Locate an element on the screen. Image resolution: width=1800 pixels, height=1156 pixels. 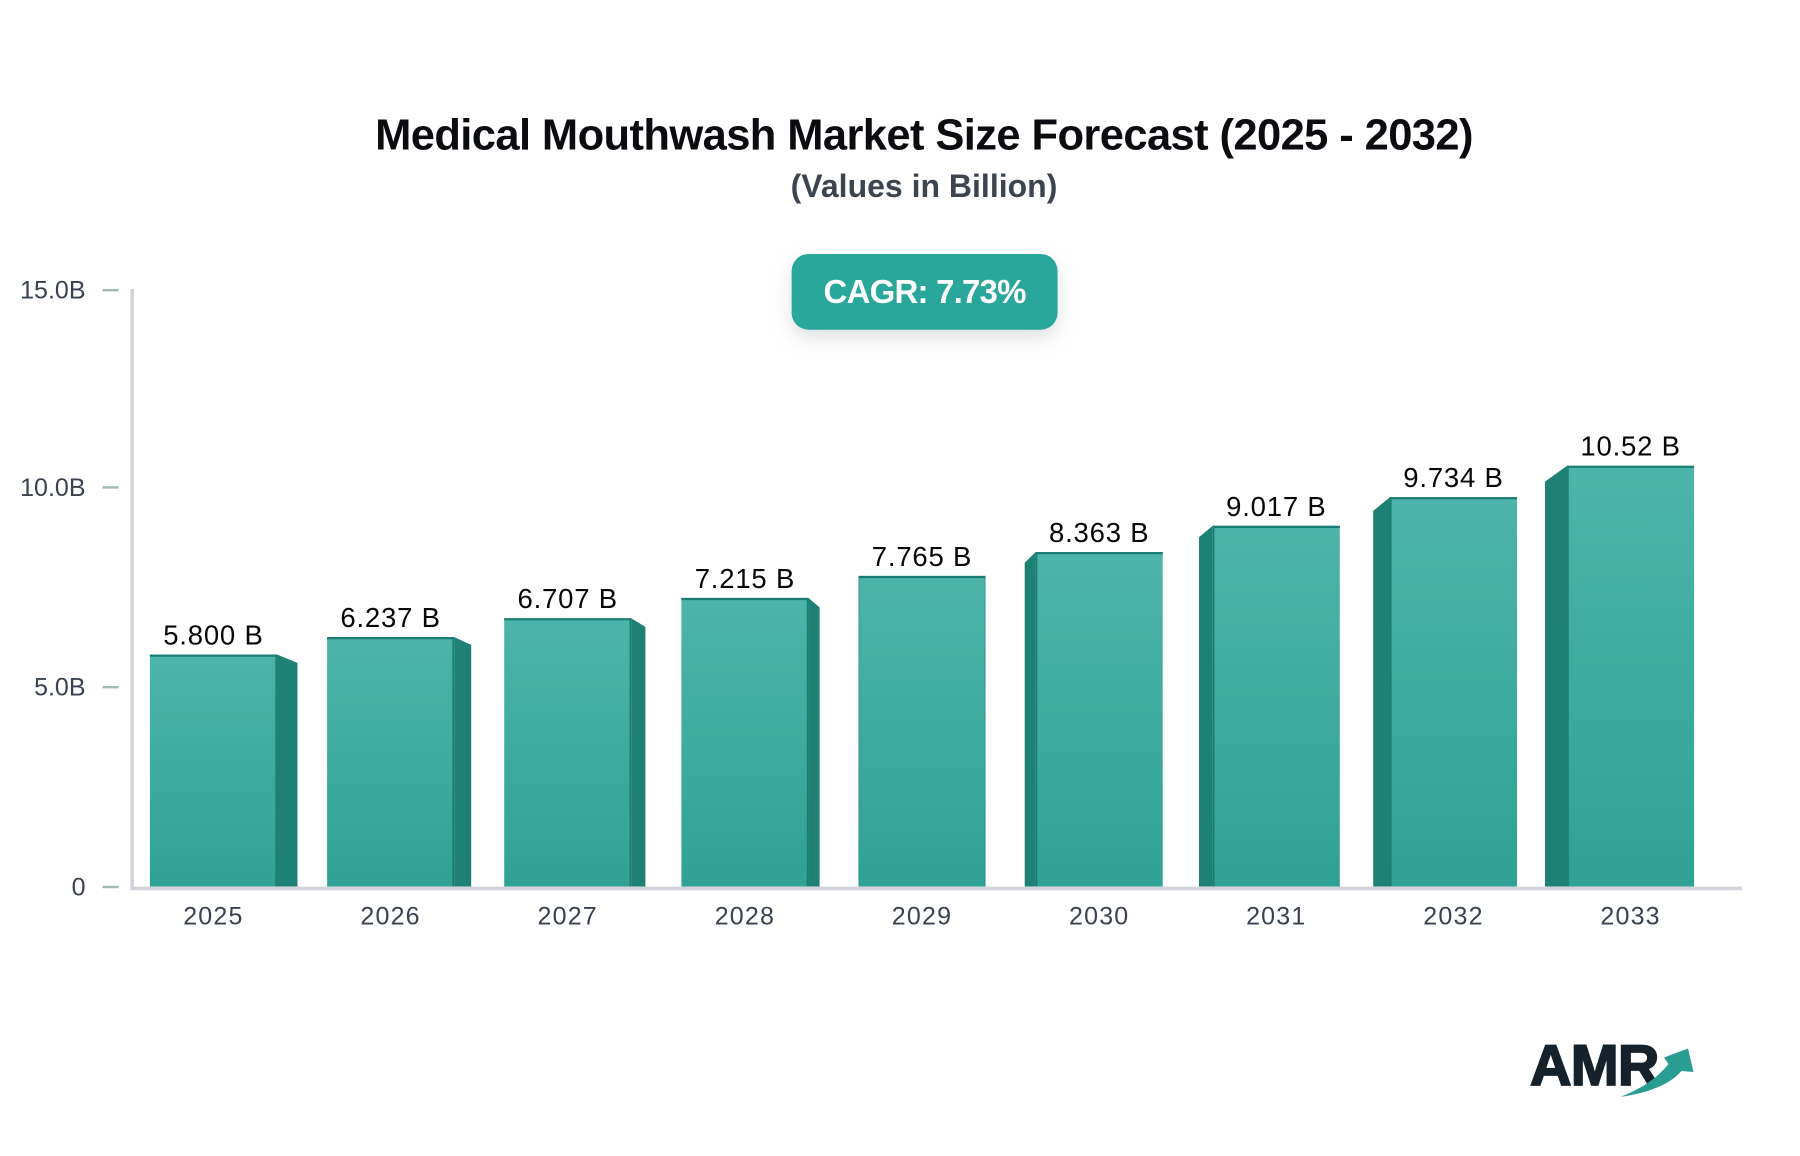
svg-text: 2029 is located at coordinates (922, 916).